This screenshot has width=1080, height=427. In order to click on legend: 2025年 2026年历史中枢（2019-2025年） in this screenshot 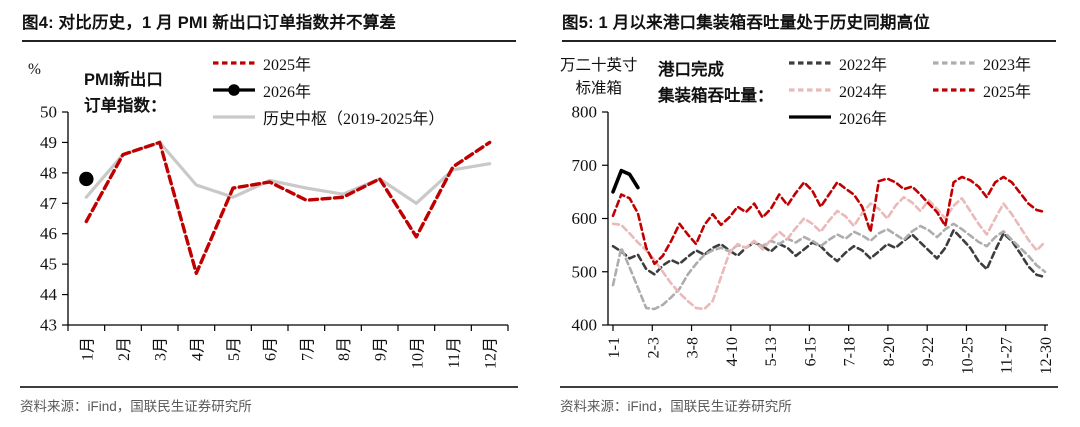, I will do `click(328, 89)`.